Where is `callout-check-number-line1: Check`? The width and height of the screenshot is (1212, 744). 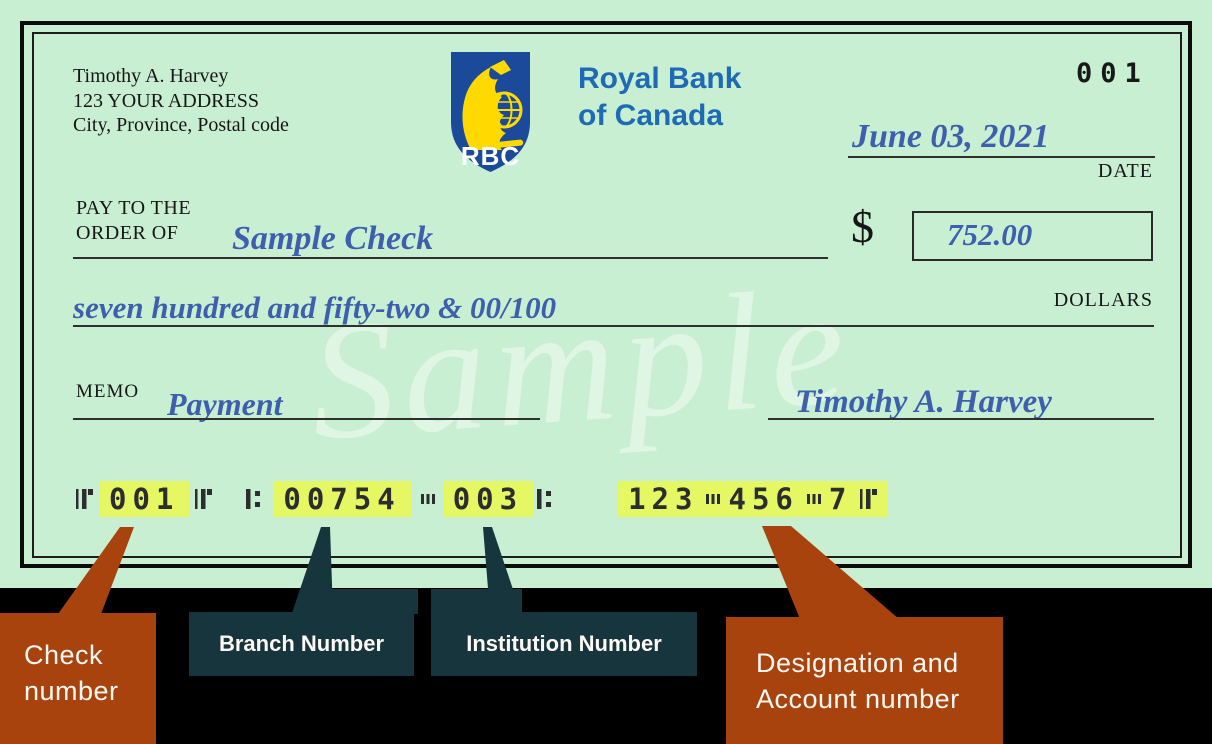
callout-check-number-line1: Check is located at coordinates (64, 655).